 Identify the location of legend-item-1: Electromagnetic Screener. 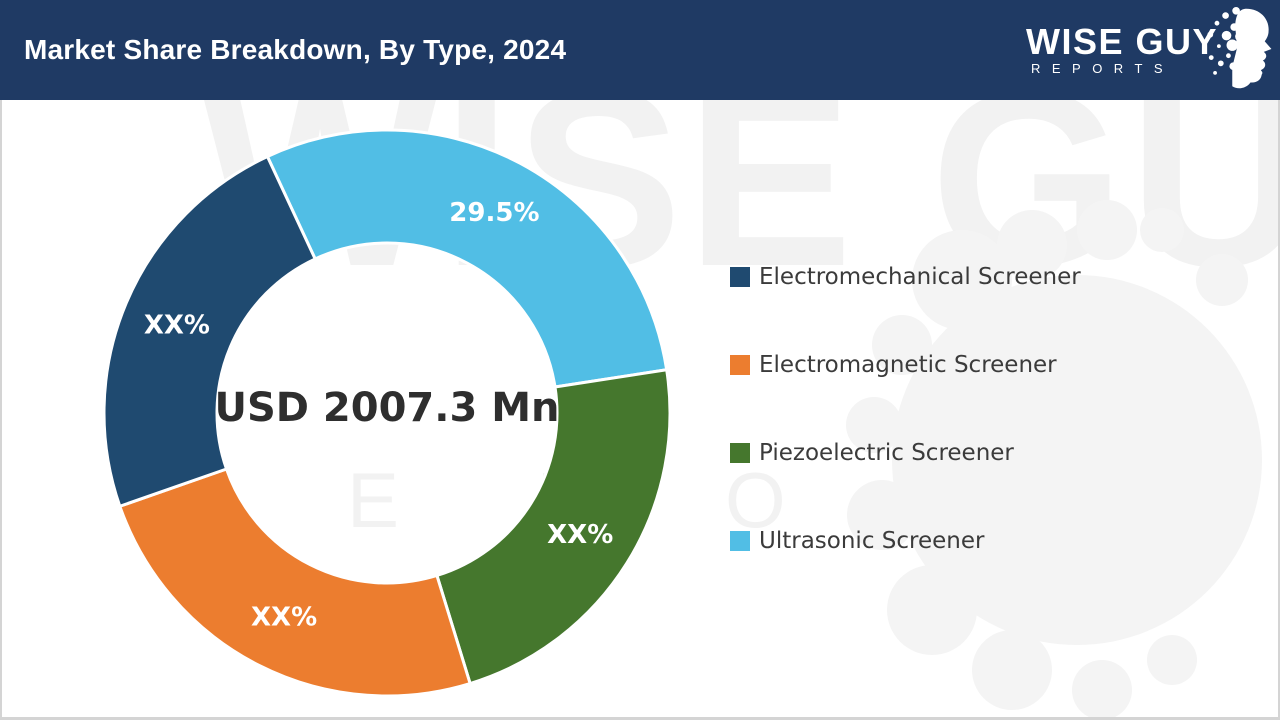
(905, 365).